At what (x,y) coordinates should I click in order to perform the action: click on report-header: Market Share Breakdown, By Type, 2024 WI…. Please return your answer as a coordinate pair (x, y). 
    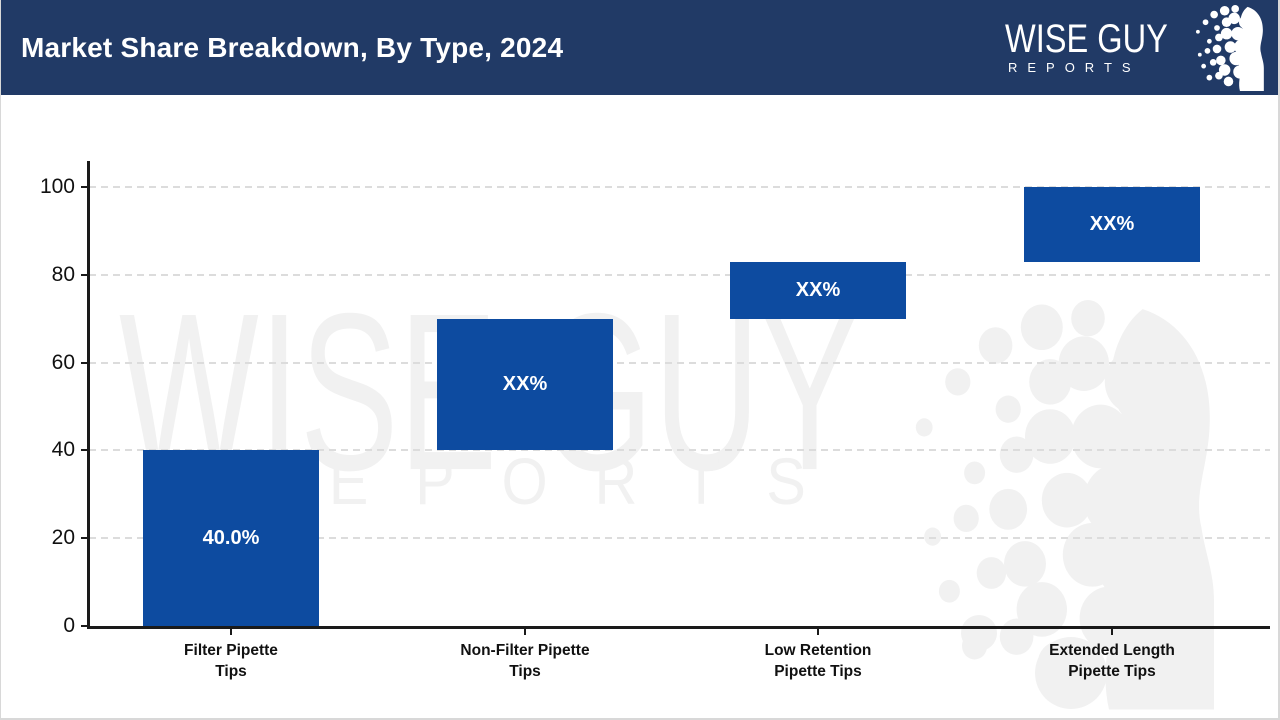
    Looking at the image, I should click on (639, 47).